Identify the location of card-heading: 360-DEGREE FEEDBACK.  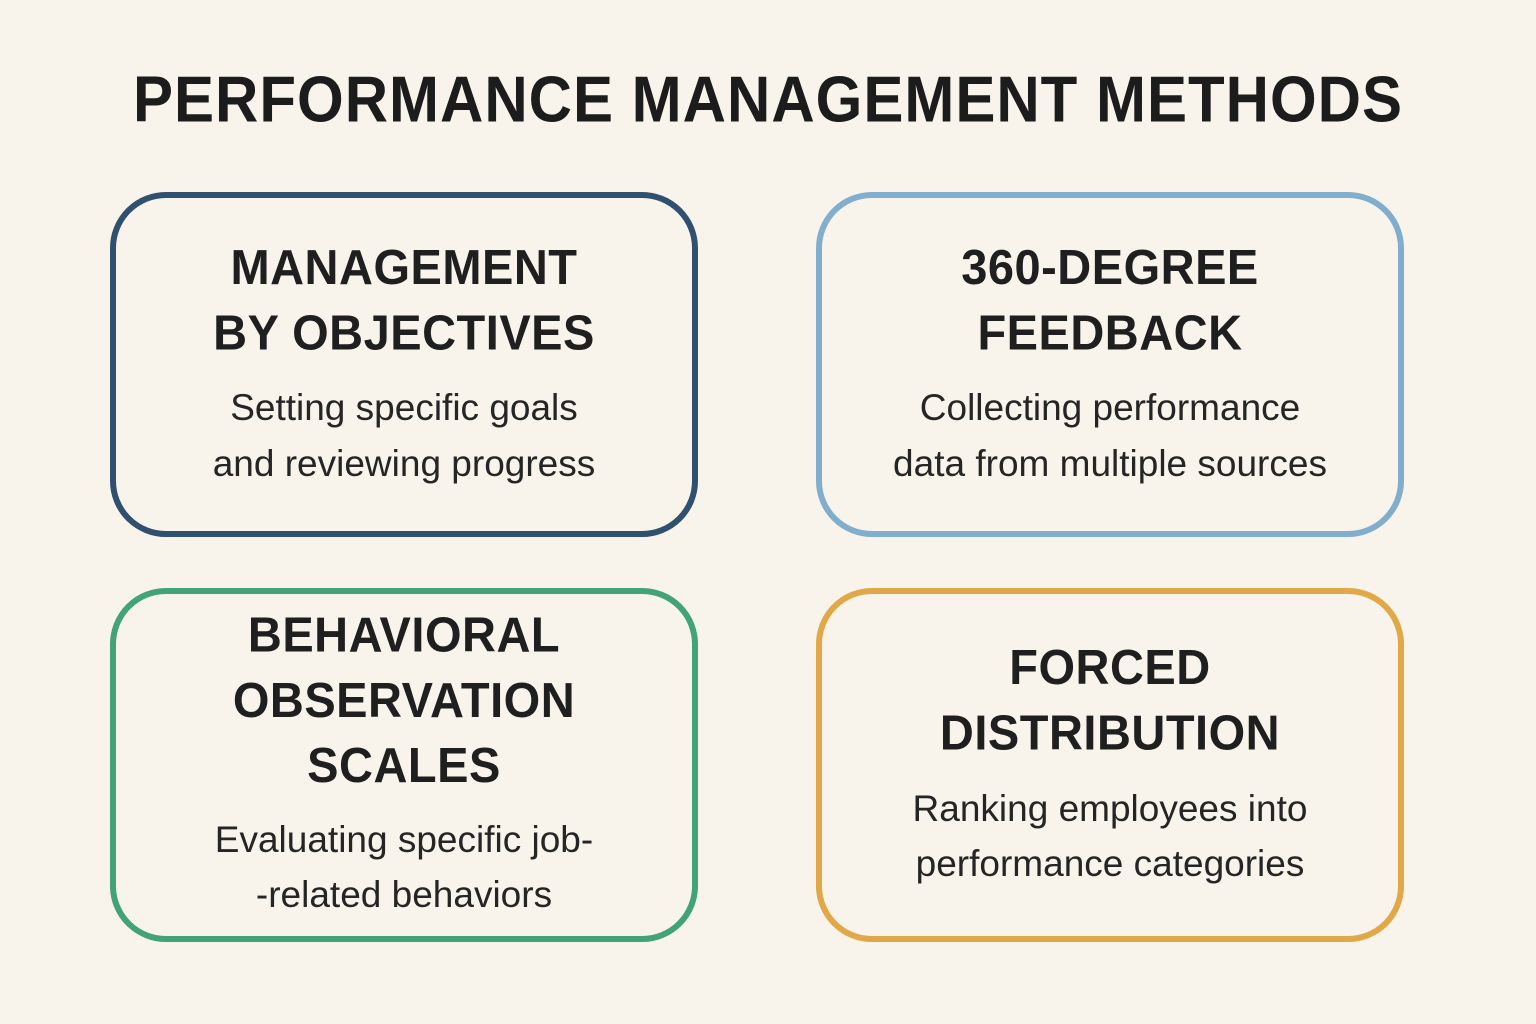
(1110, 299).